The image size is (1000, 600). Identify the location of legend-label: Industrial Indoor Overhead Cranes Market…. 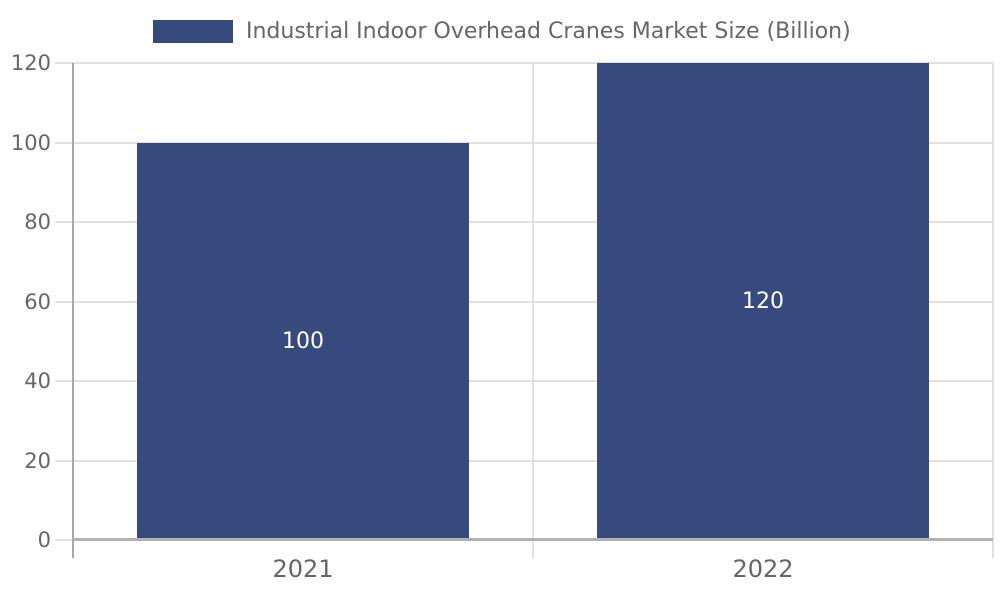
(548, 31).